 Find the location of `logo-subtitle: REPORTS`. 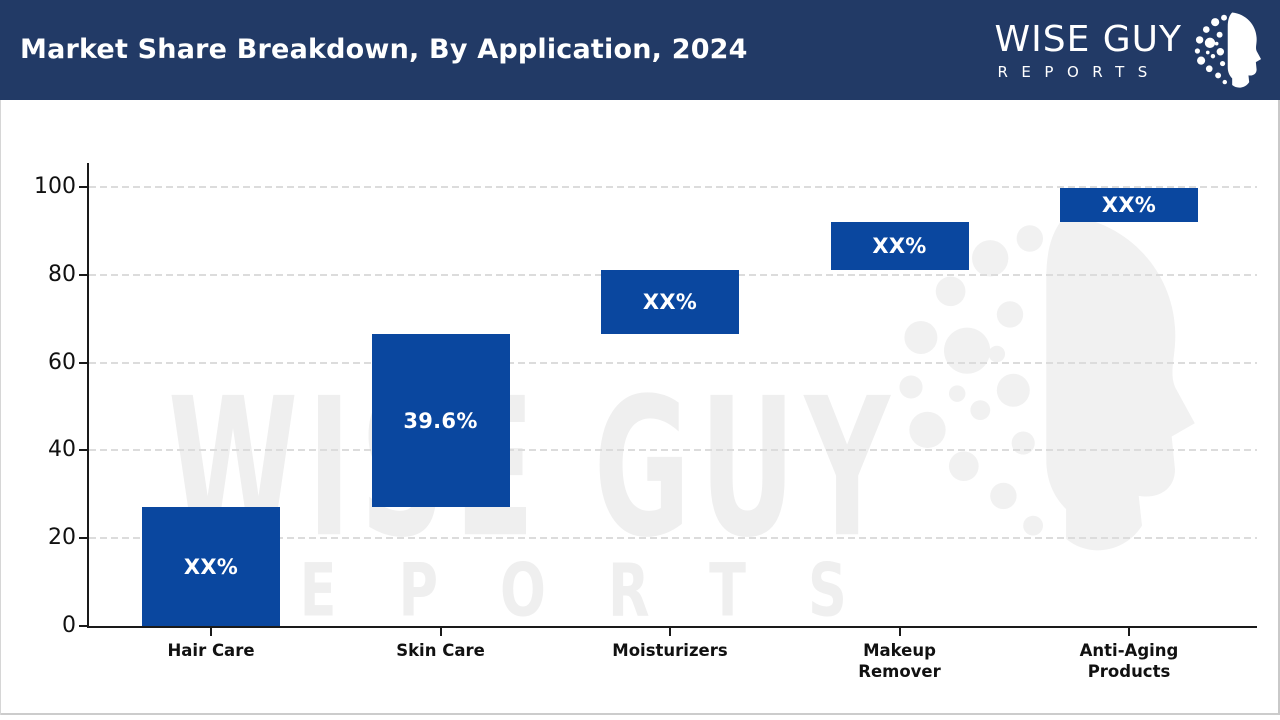

logo-subtitle: REPORTS is located at coordinates (1079, 72).